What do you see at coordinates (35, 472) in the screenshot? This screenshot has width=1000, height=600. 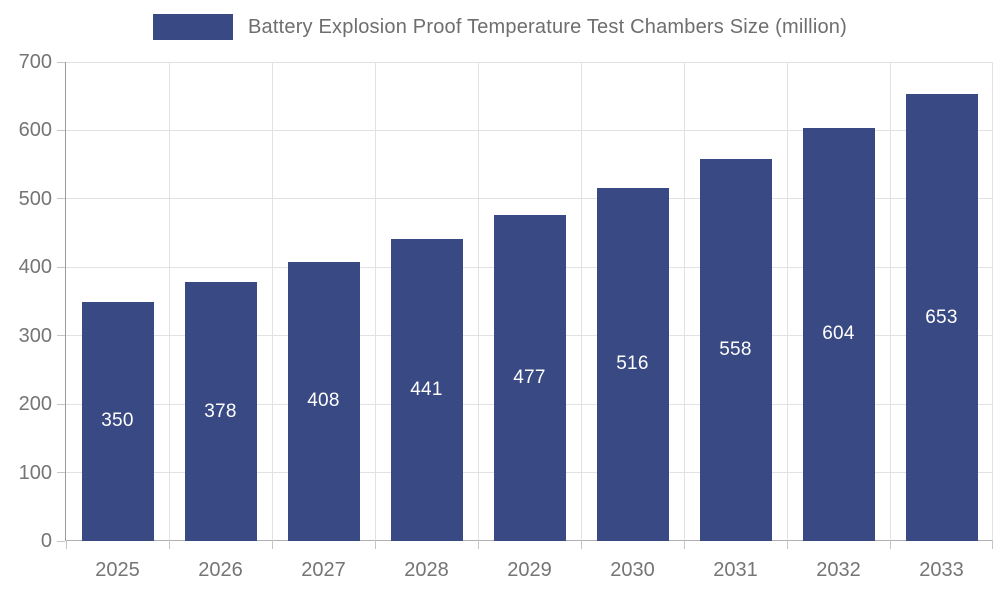 I see `y-tick-label: 100` at bounding box center [35, 472].